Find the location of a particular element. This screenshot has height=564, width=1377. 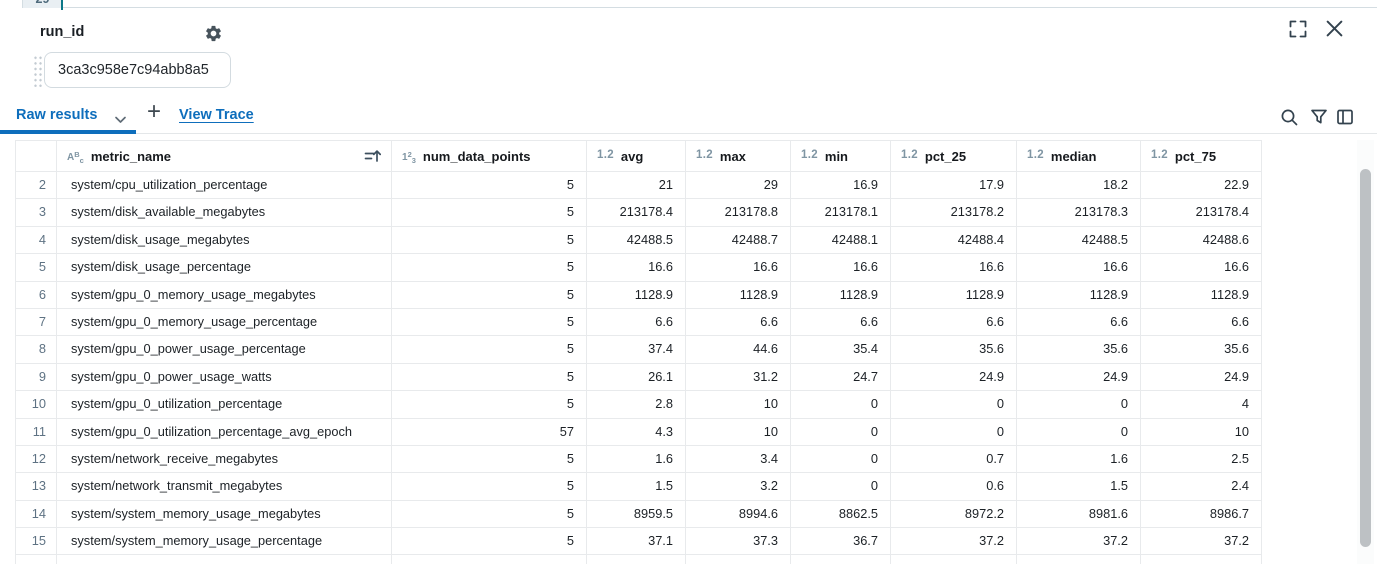

row-number: 14 is located at coordinates (36, 514).